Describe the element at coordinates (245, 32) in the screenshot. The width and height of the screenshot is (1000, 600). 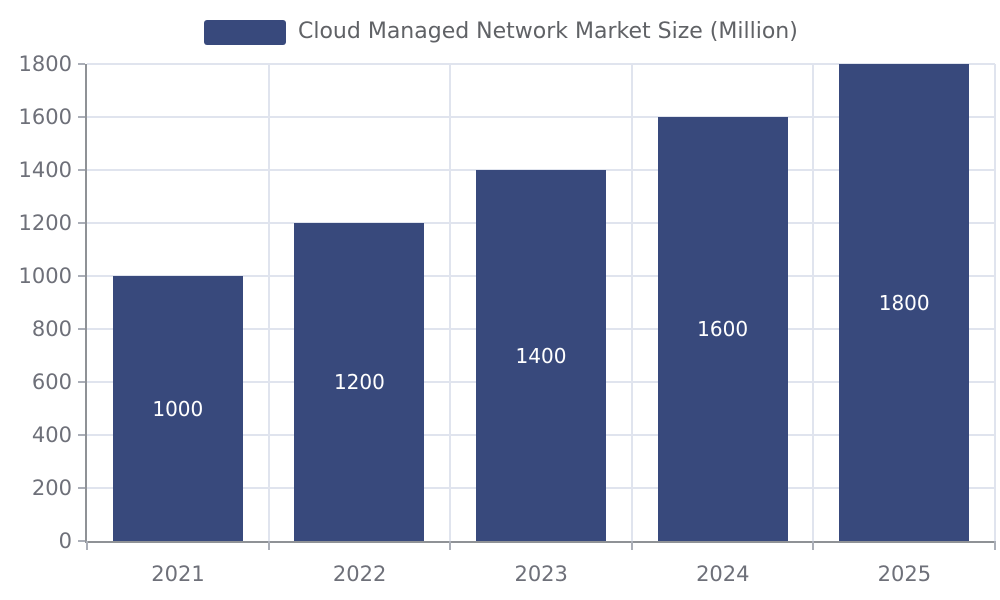
I see `legend-swatch` at that location.